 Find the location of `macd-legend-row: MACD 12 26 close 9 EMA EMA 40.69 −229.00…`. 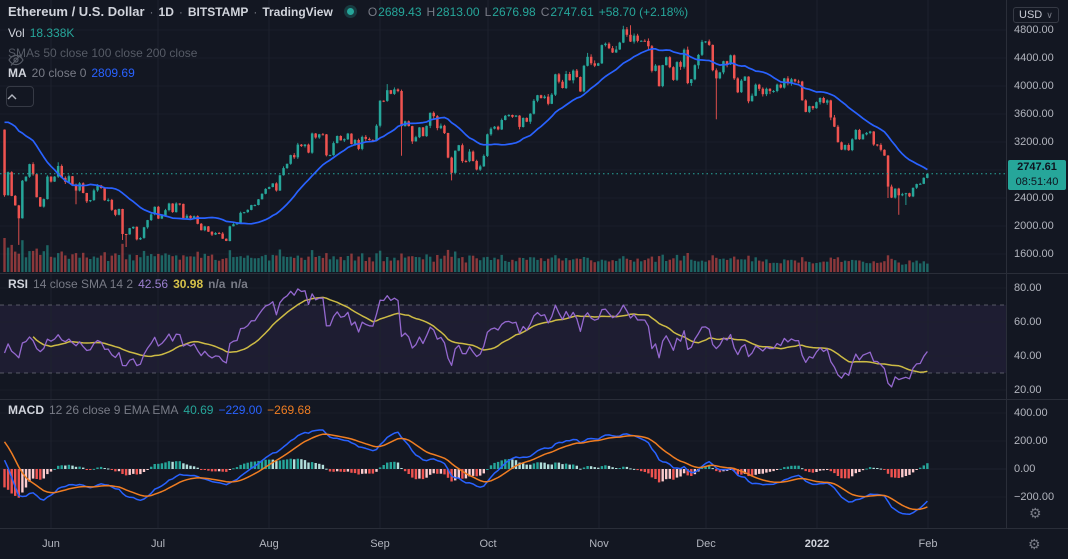

macd-legend-row: MACD 12 26 close 9 EMA EMA 40.69 −229.00… is located at coordinates (159, 410).